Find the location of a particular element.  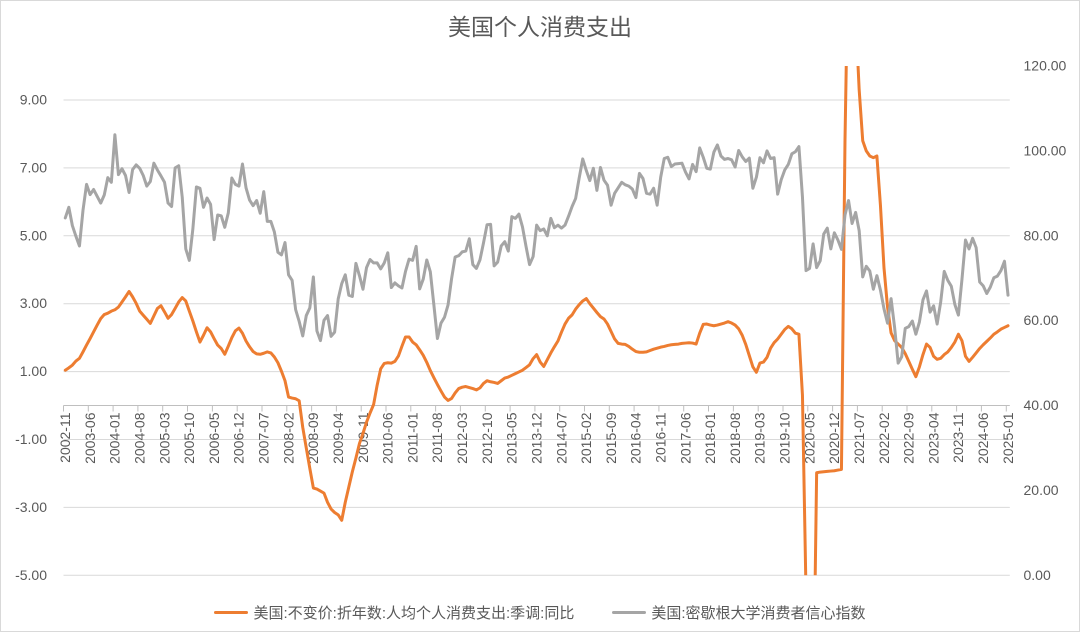

x-axis-label: 2006-05 is located at coordinates (214, 438).